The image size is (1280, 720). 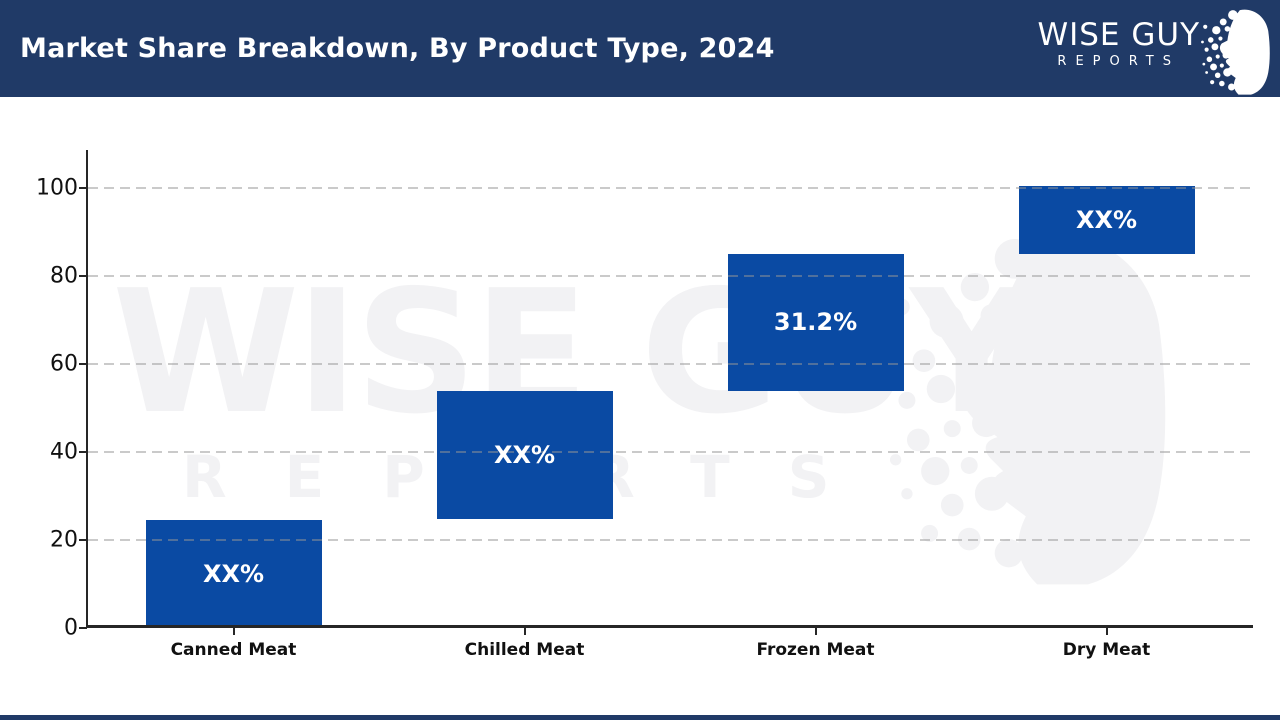 What do you see at coordinates (1235, 52) in the screenshot?
I see `logo-head-dots-icon` at bounding box center [1235, 52].